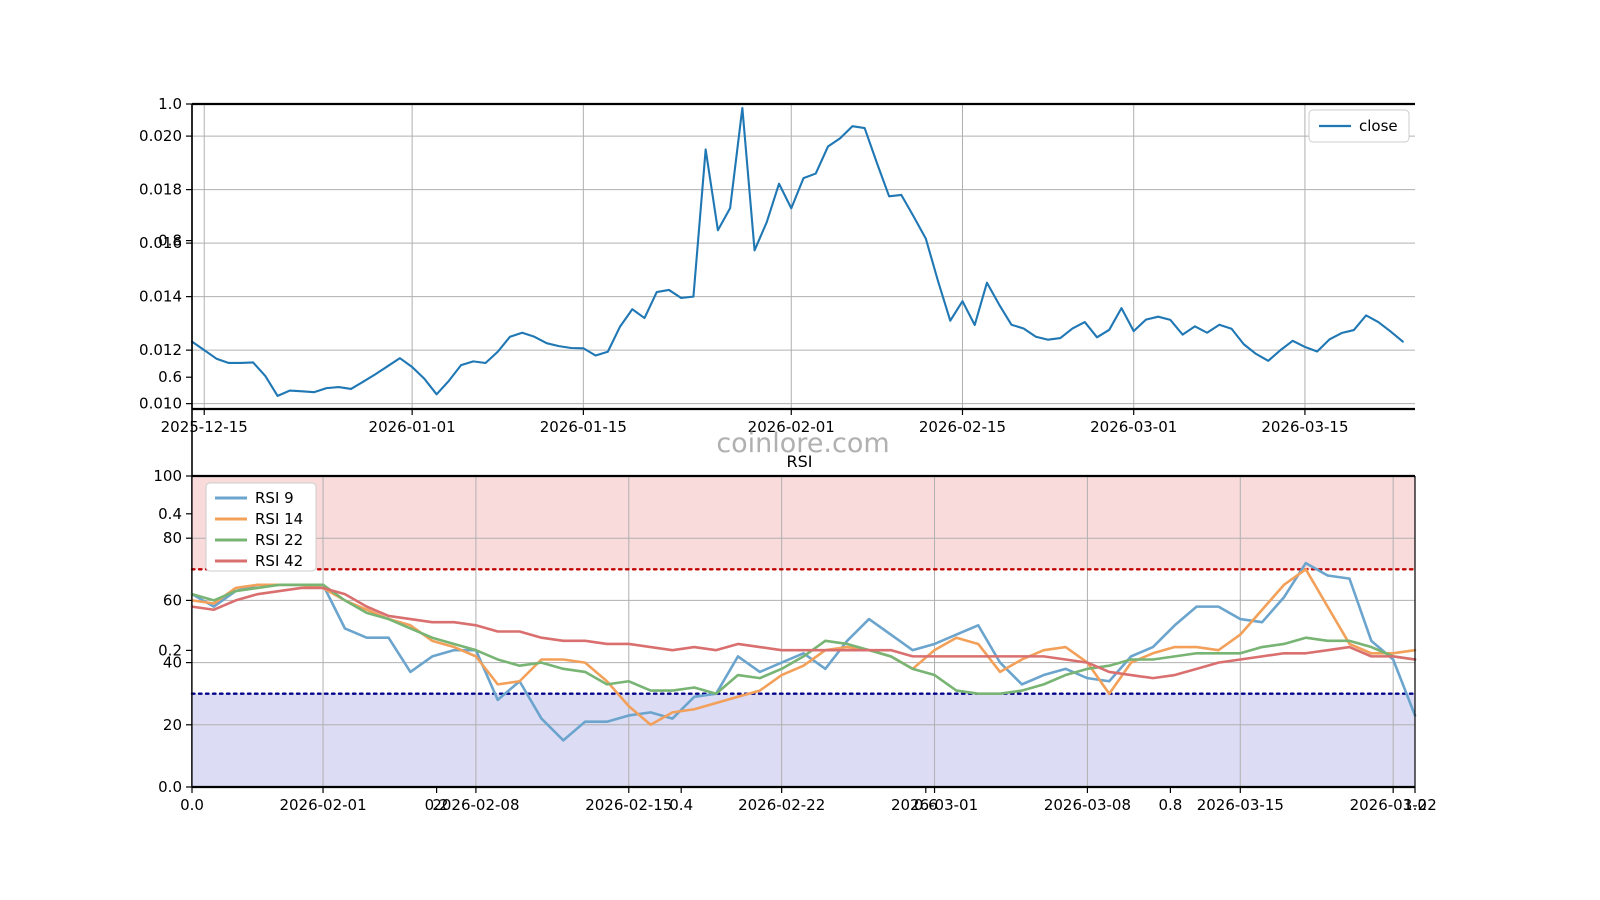  I want to click on rsi-title: RSI, so click(800, 461).